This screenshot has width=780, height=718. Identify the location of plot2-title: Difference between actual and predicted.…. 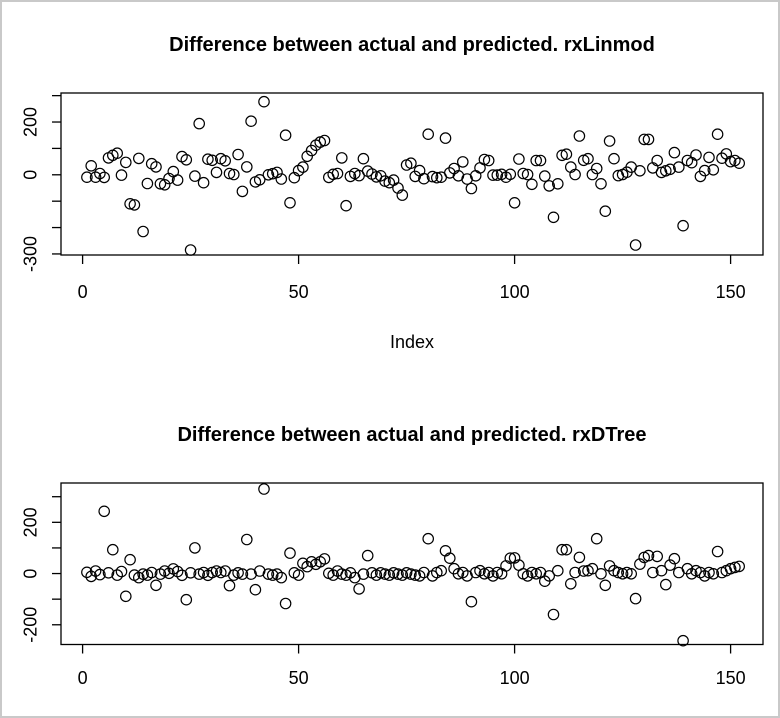
(411, 435).